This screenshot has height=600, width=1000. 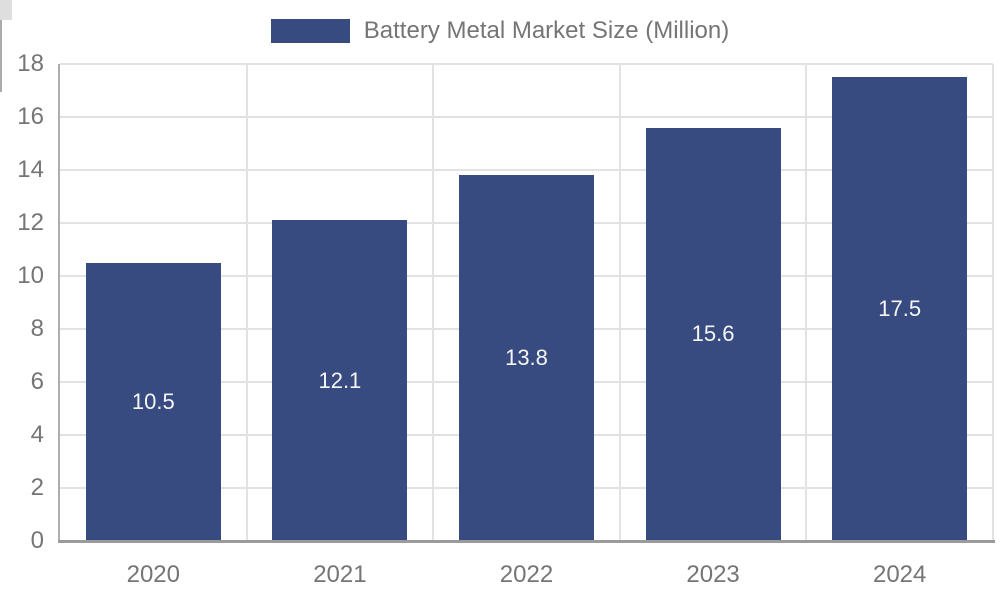 I want to click on bar: 10.5, so click(x=153, y=401).